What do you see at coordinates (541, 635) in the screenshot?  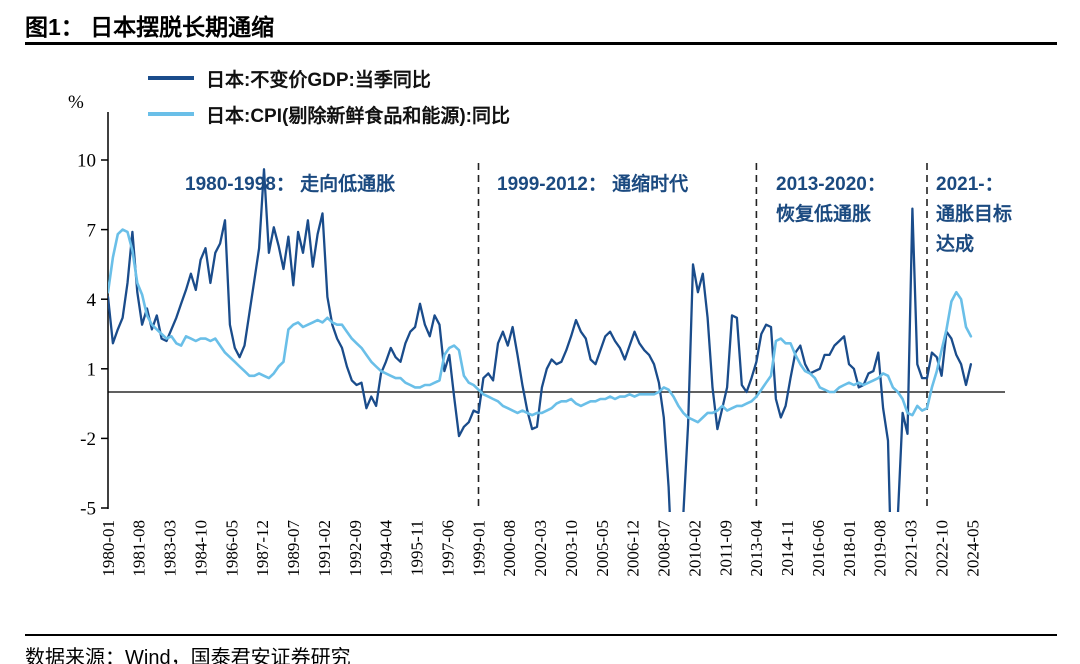 I see `footer-divider` at bounding box center [541, 635].